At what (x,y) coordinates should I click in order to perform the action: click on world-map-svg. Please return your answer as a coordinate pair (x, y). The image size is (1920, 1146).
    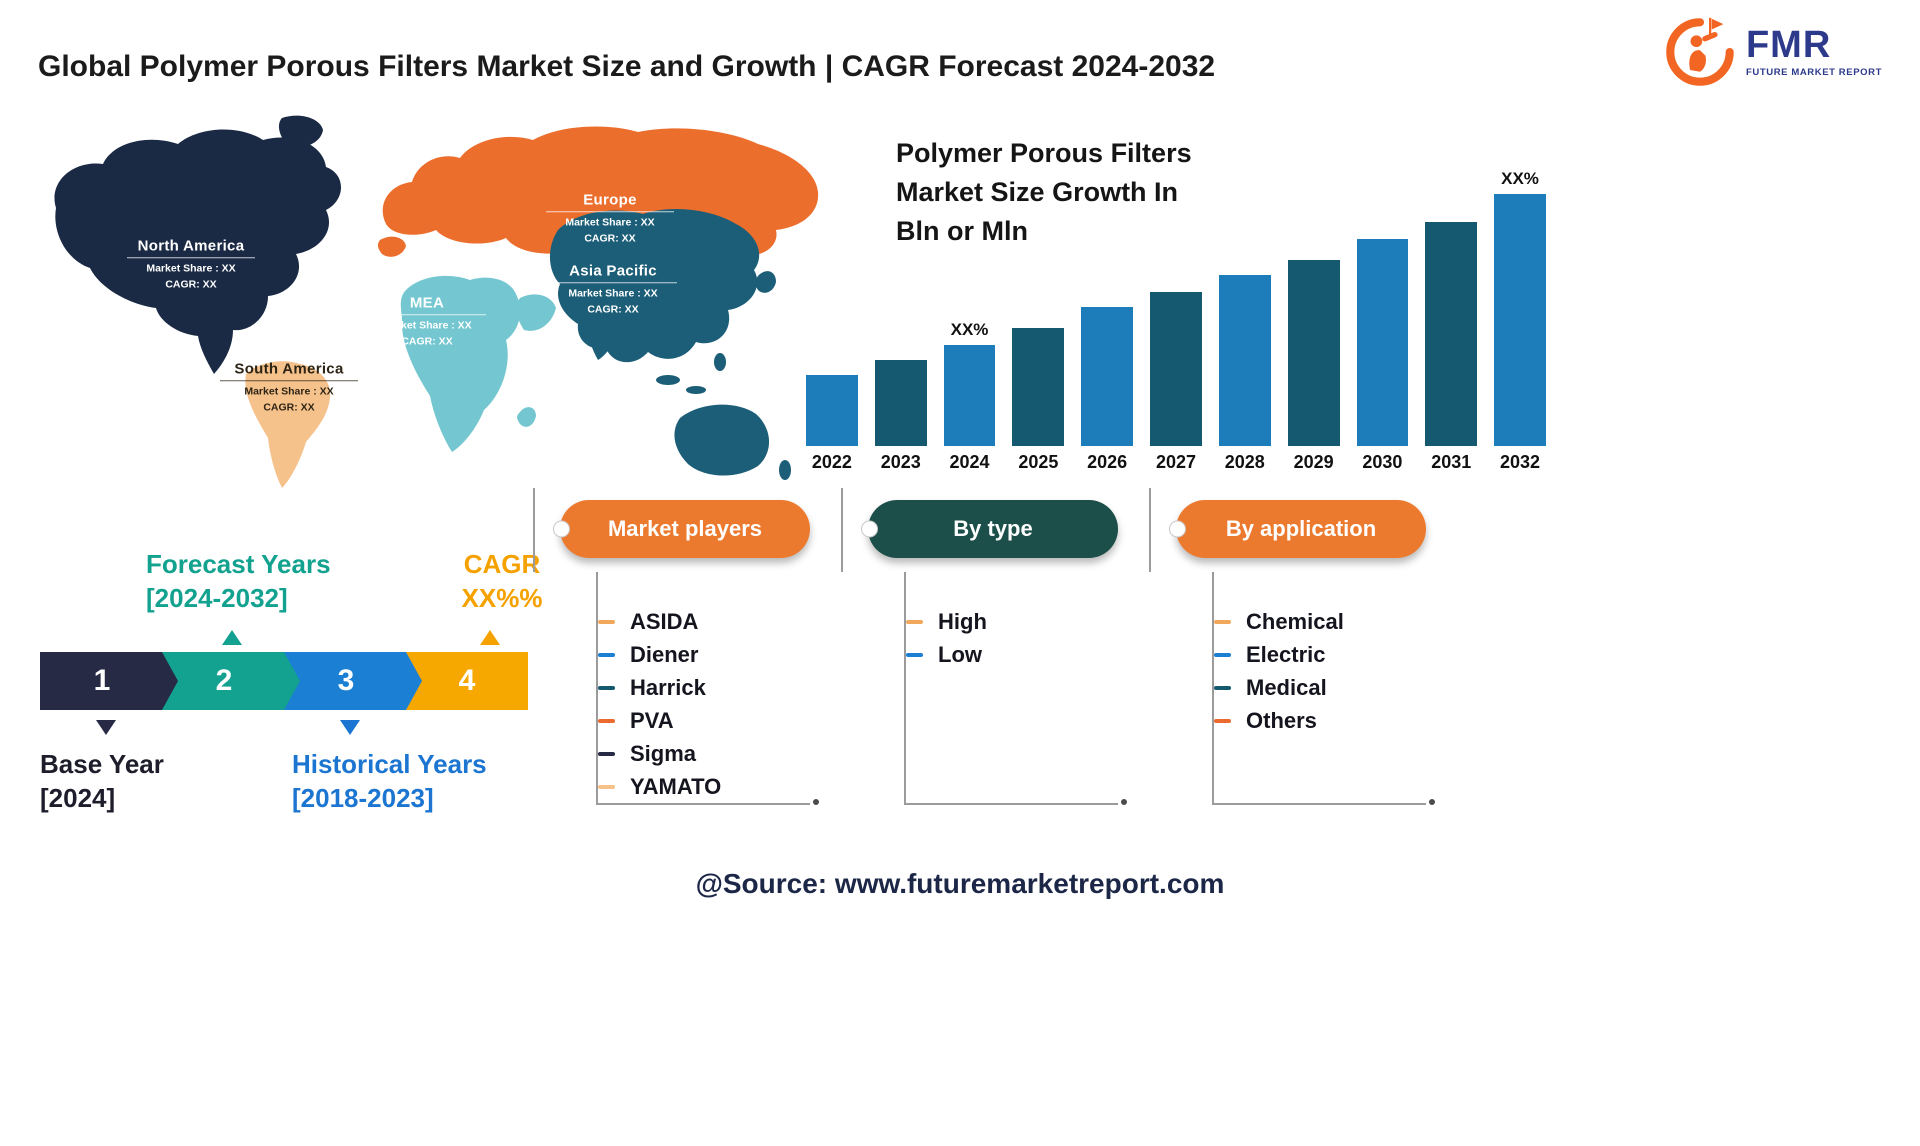
    Looking at the image, I should click on (436, 301).